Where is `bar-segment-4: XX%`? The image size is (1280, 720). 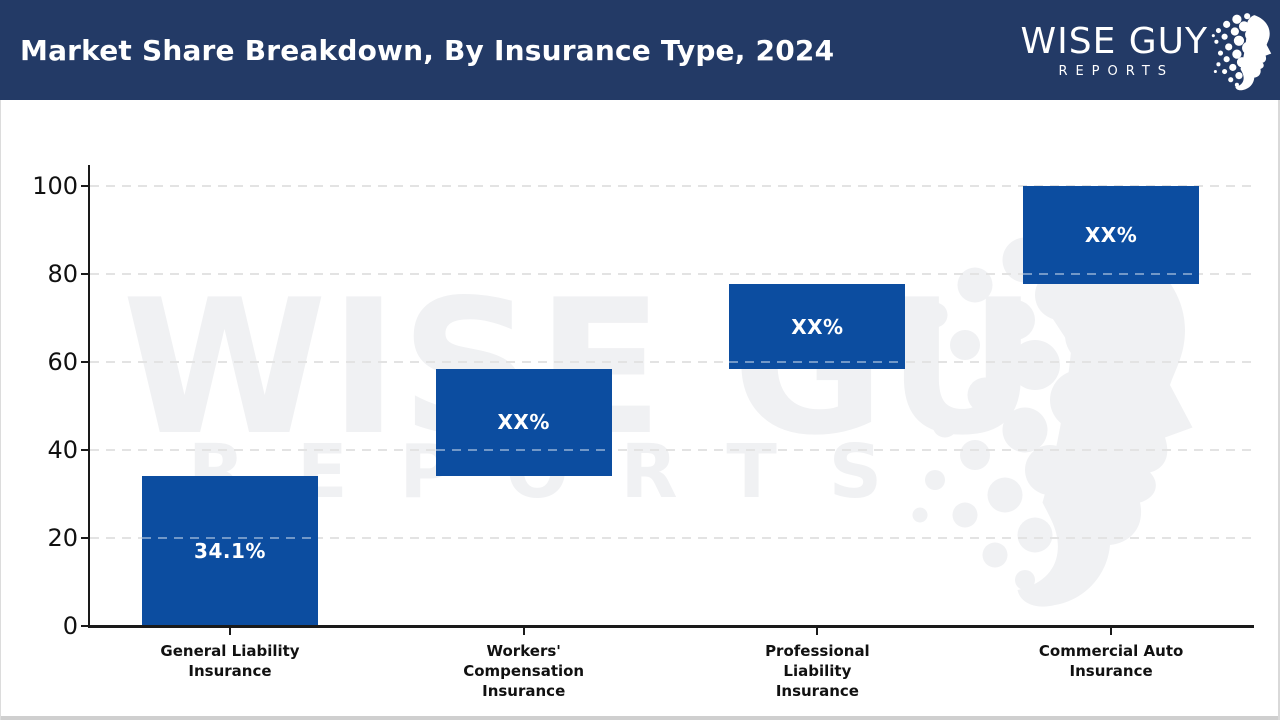
bar-segment-4: XX% is located at coordinates (1111, 235).